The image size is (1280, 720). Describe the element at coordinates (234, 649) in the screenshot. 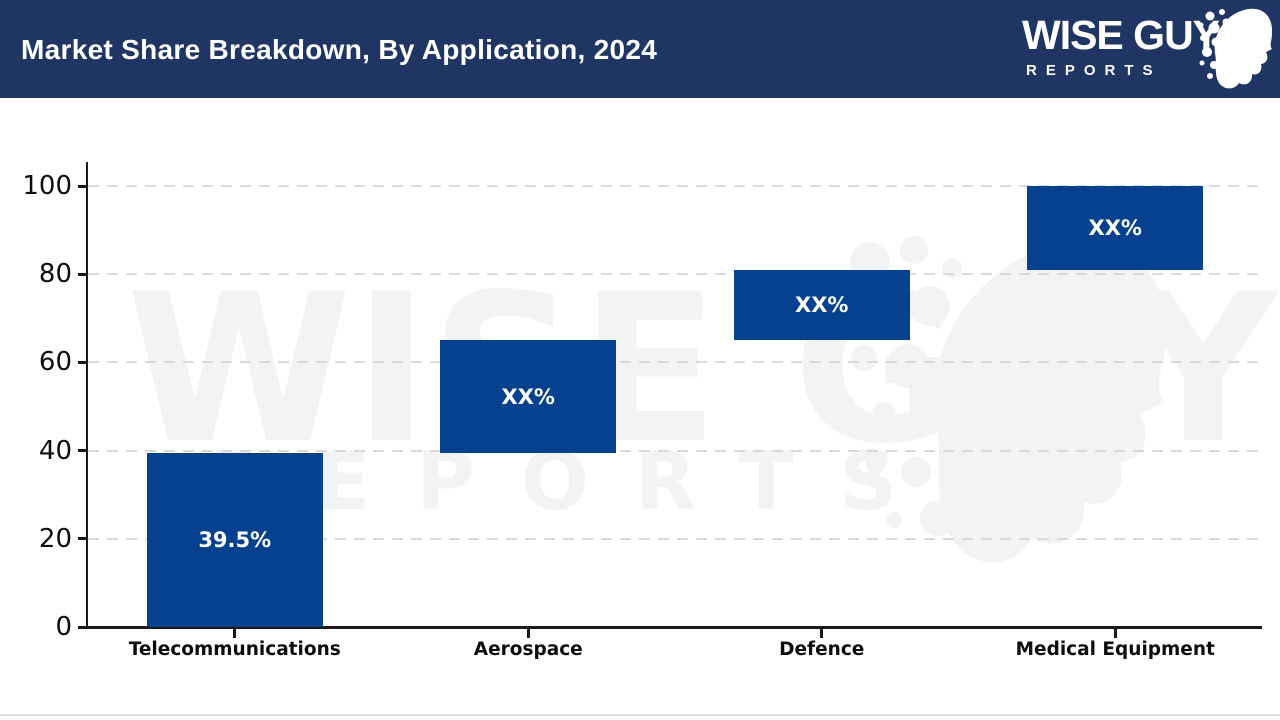

I see `x-category-label-telecommunications: Telecommunications` at that location.